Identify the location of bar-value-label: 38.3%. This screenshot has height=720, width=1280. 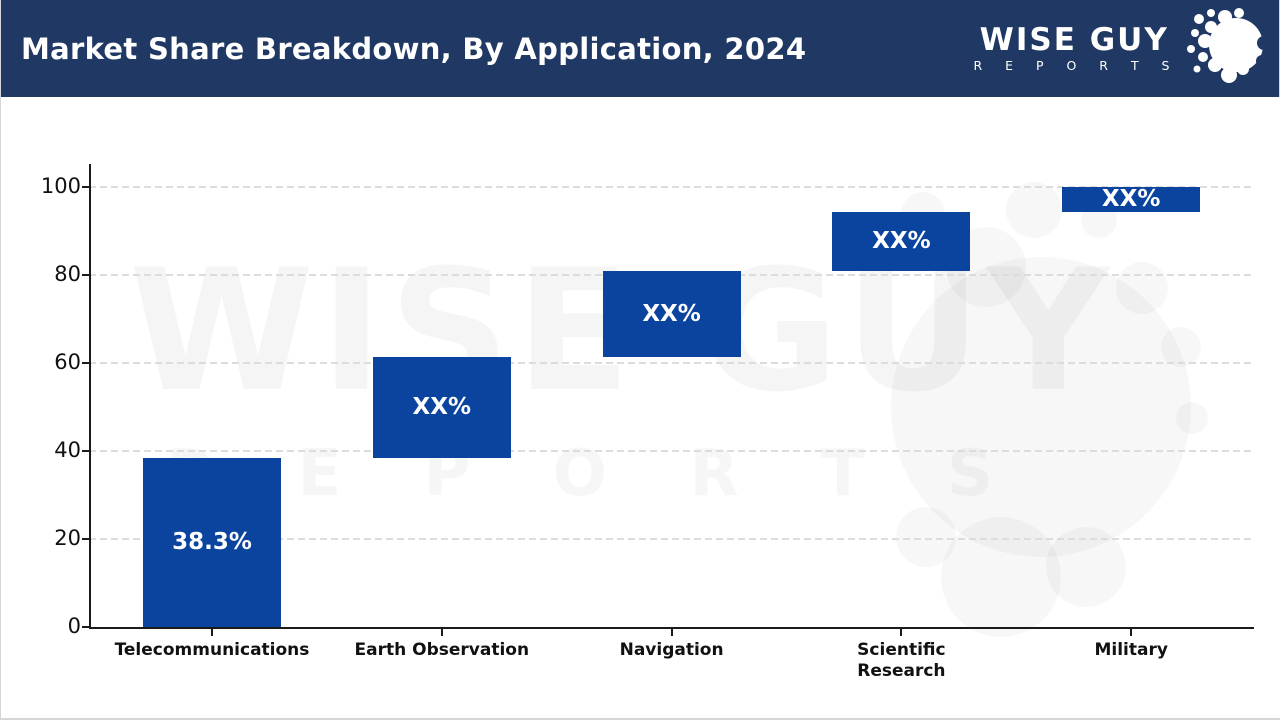
(212, 542).